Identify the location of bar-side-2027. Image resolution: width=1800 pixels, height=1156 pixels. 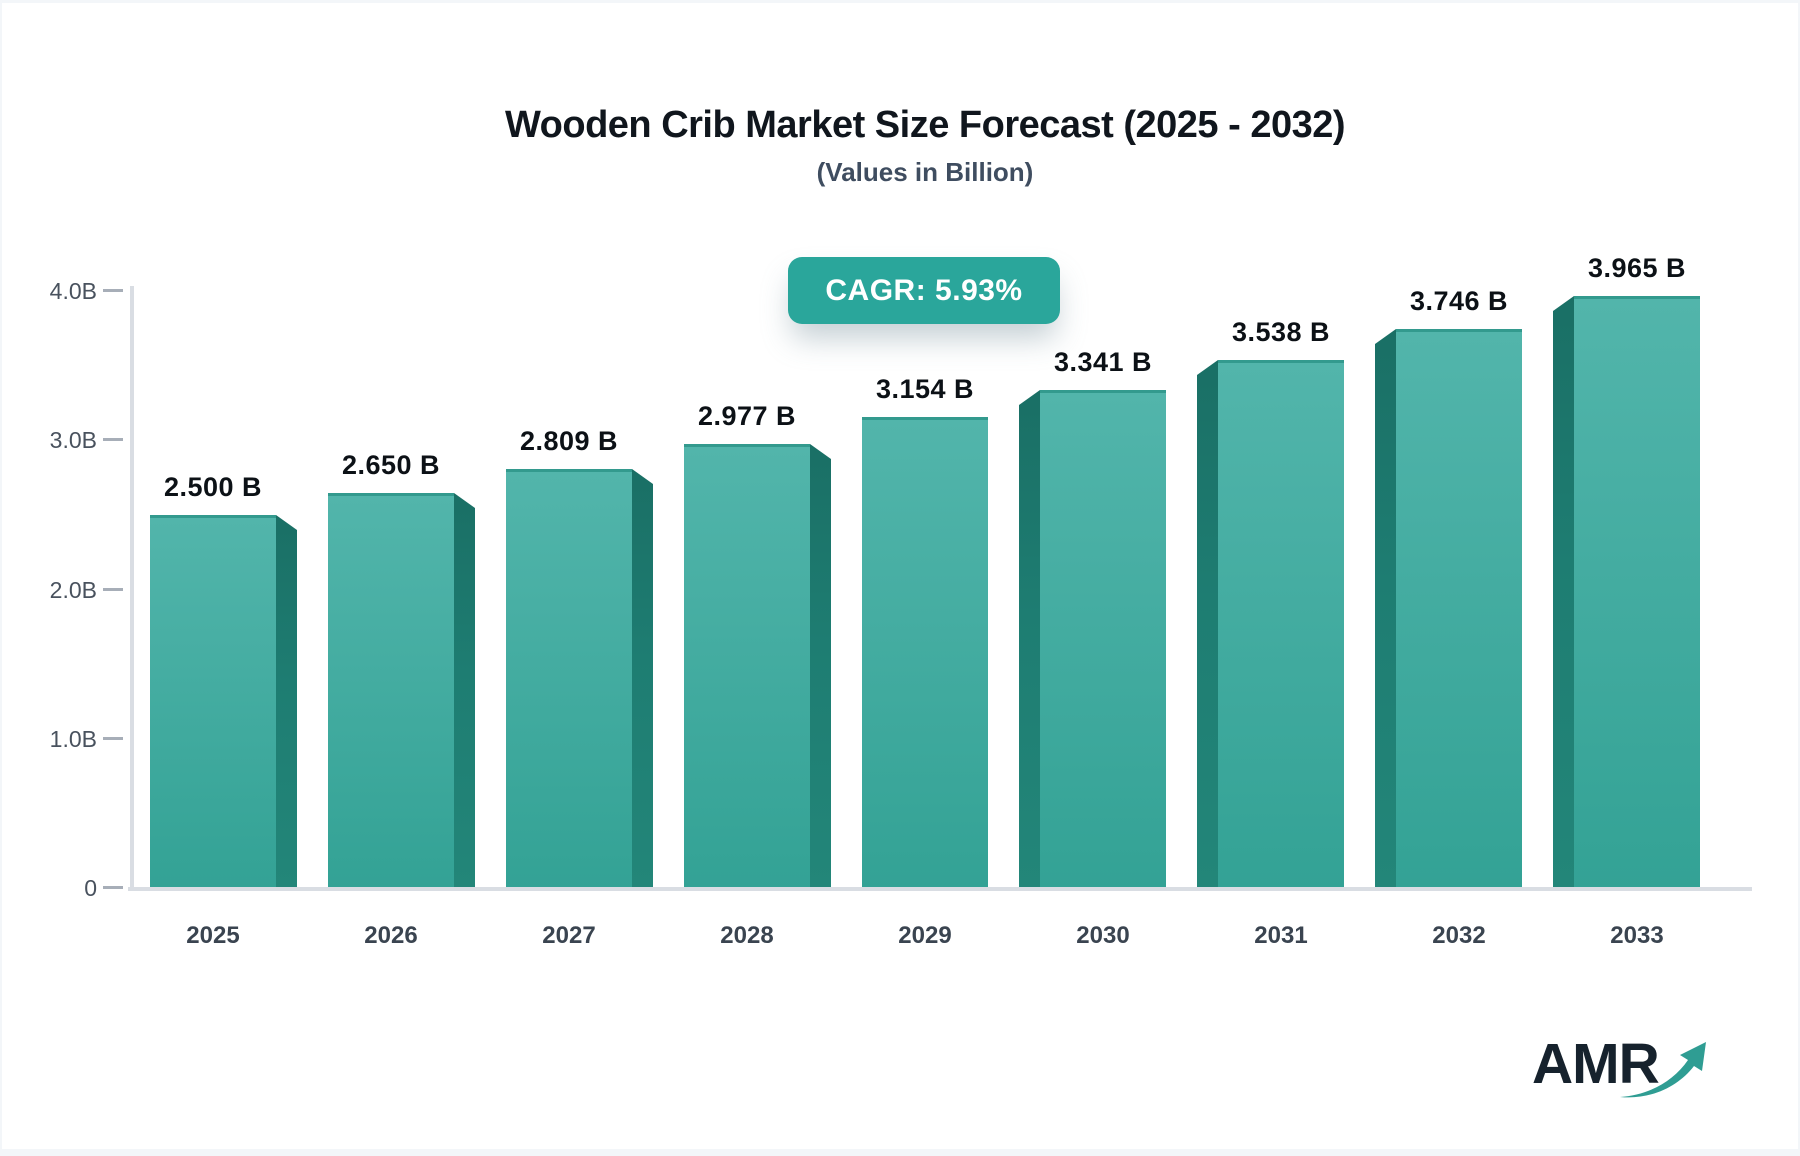
(642, 679).